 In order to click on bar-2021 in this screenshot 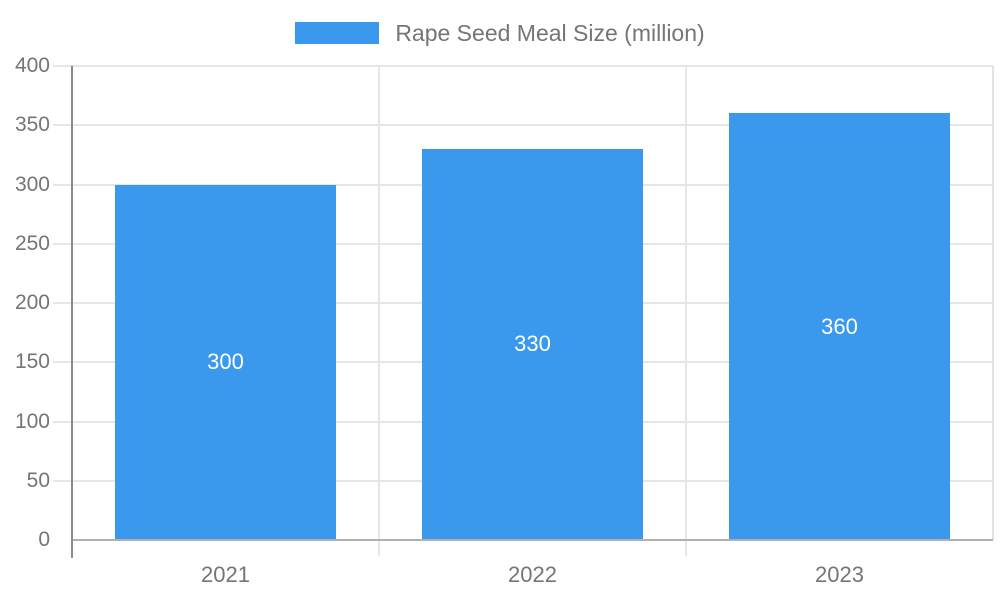, I will do `click(225, 362)`.